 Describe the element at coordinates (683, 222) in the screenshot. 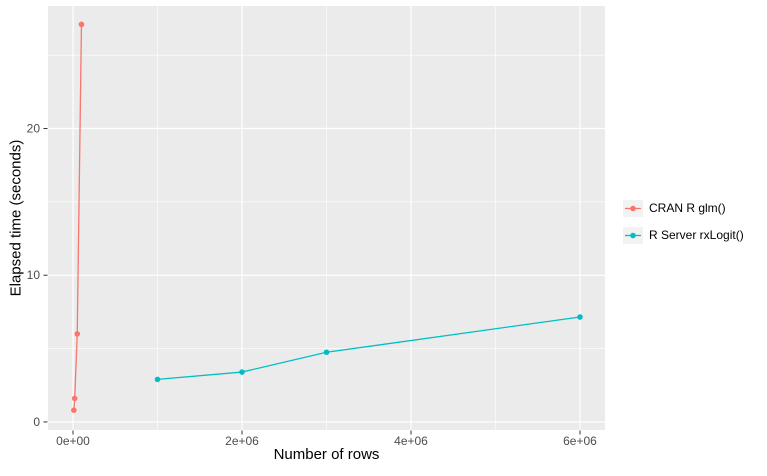

I see `legend: CRAN R glm() R Server rxLogit()` at that location.